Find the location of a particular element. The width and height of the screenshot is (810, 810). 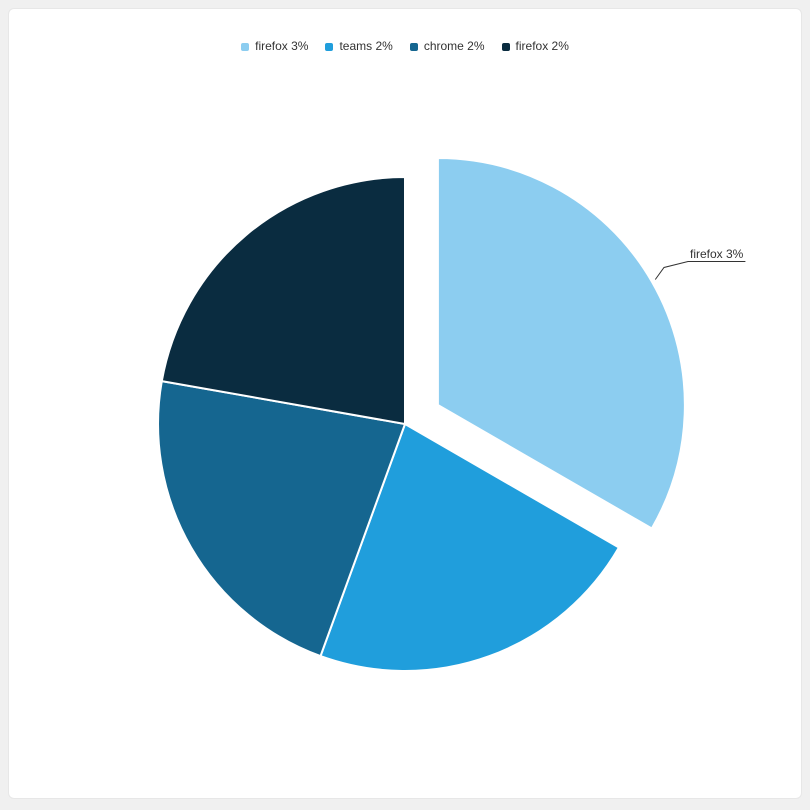

legend-item-chrome-2: chrome 2% is located at coordinates (447, 46).